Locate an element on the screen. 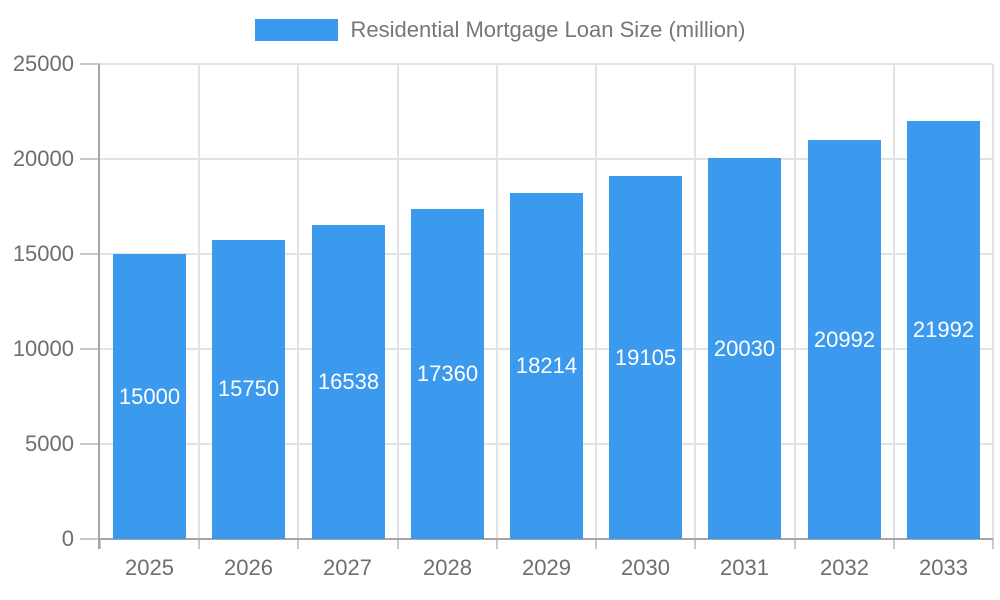 This screenshot has height=600, width=1000. bar-2025 is located at coordinates (149, 396).